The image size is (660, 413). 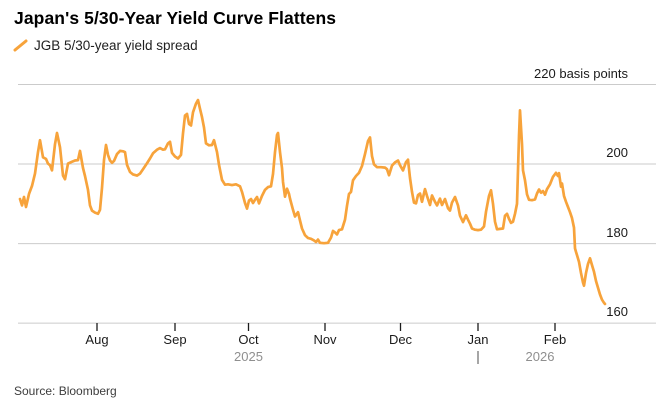 I want to click on year-label-2025: 2025, so click(x=248, y=356).